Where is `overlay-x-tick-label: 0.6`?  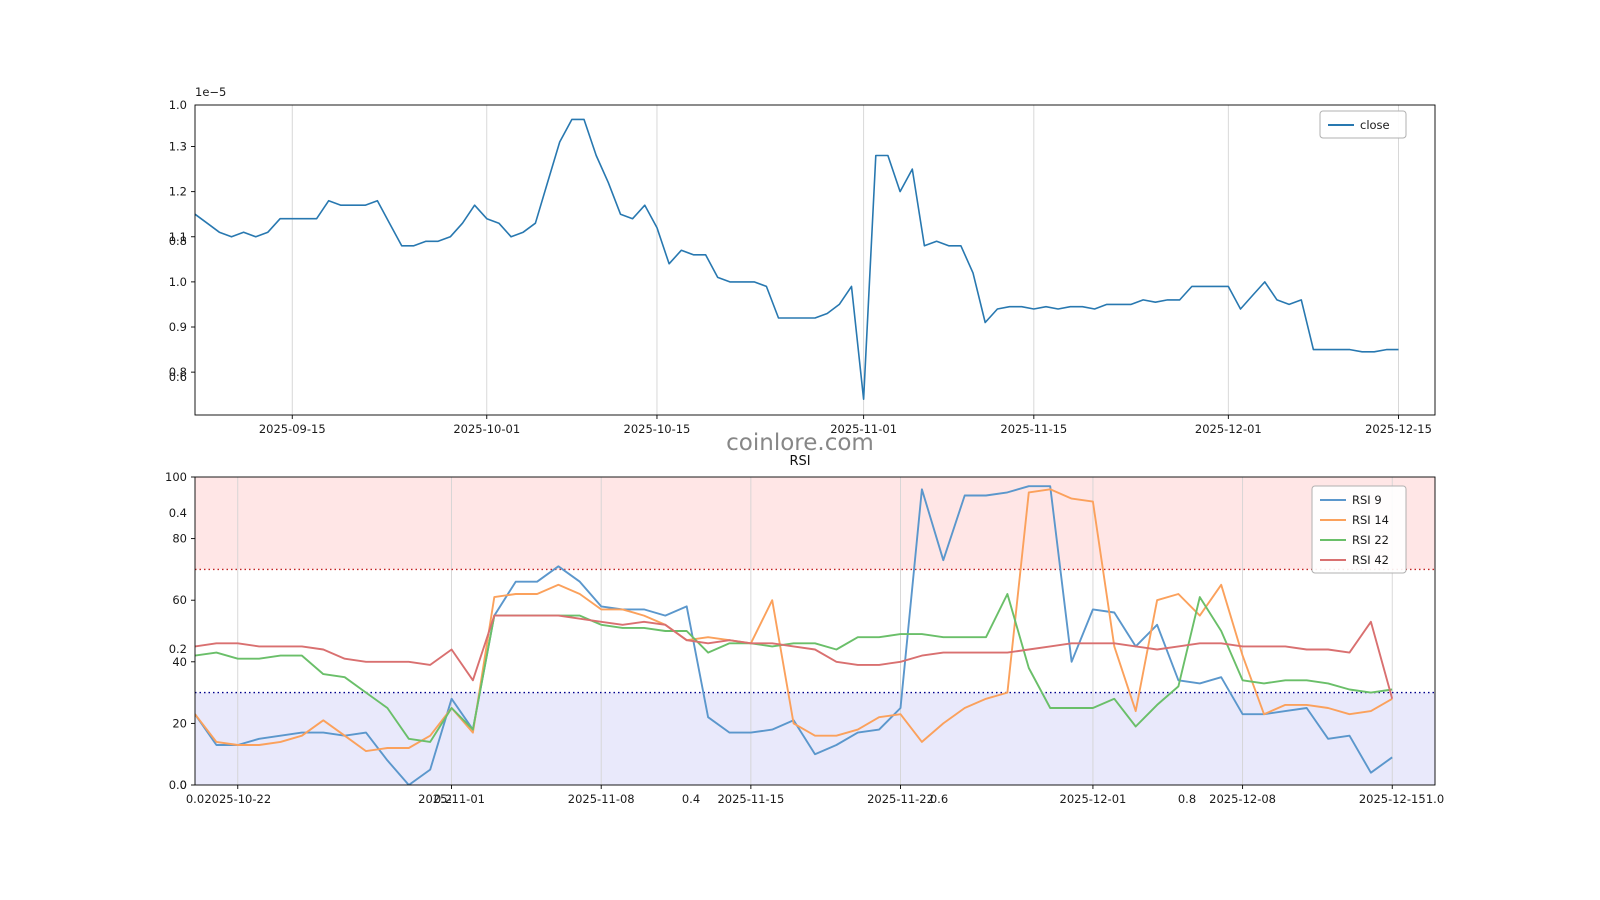
overlay-x-tick-label: 0.6 is located at coordinates (939, 799).